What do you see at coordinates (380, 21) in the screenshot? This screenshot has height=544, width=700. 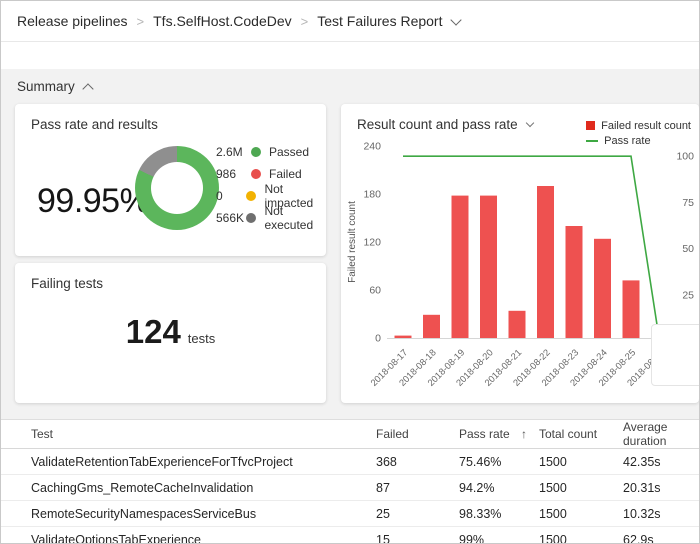 I see `breadcrumb-report-name: Test Failures Report` at bounding box center [380, 21].